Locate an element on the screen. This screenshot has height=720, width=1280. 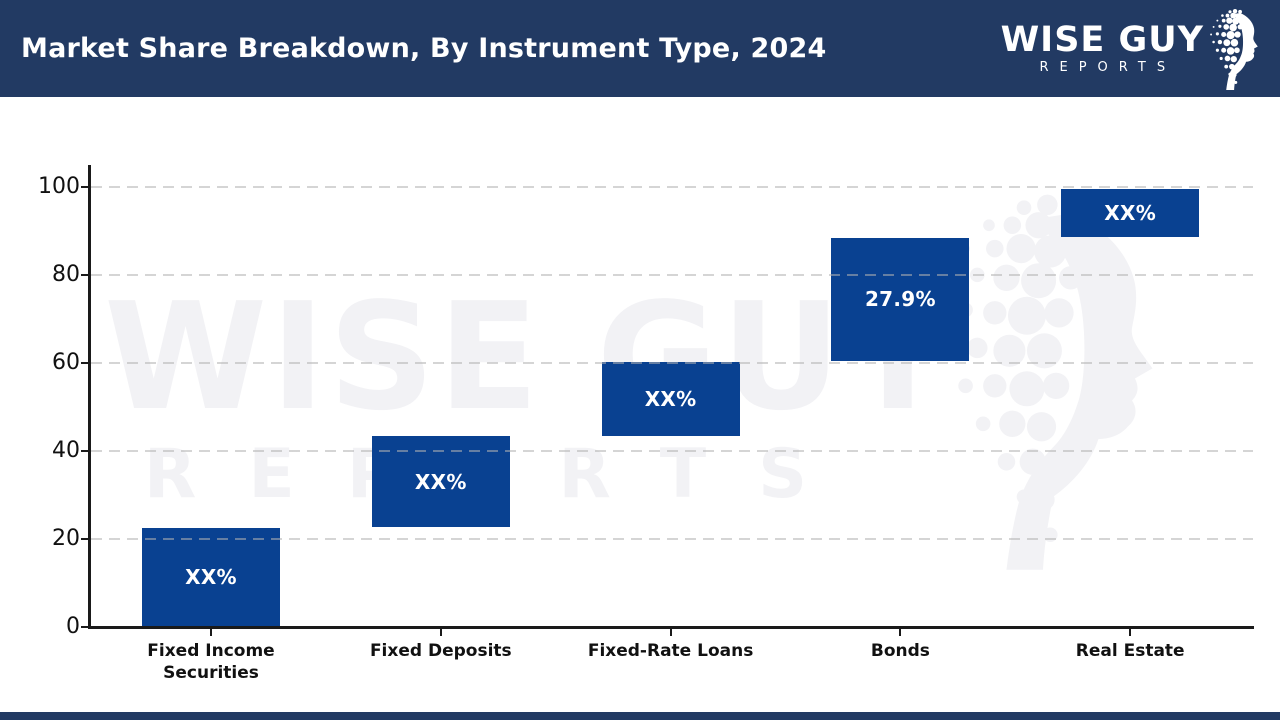
bar-fixed-income-securities: XX% is located at coordinates (211, 577).